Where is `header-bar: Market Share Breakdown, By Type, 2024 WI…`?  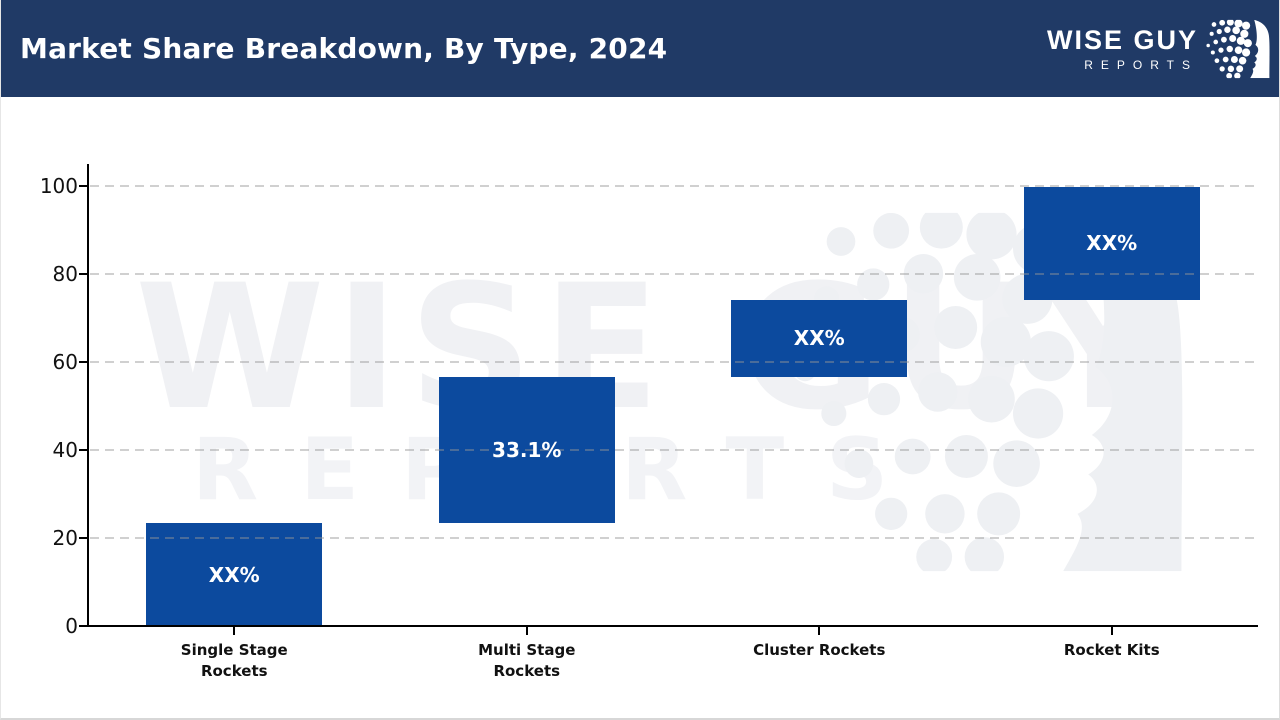
header-bar: Market Share Breakdown, By Type, 2024 WI… is located at coordinates (640, 48).